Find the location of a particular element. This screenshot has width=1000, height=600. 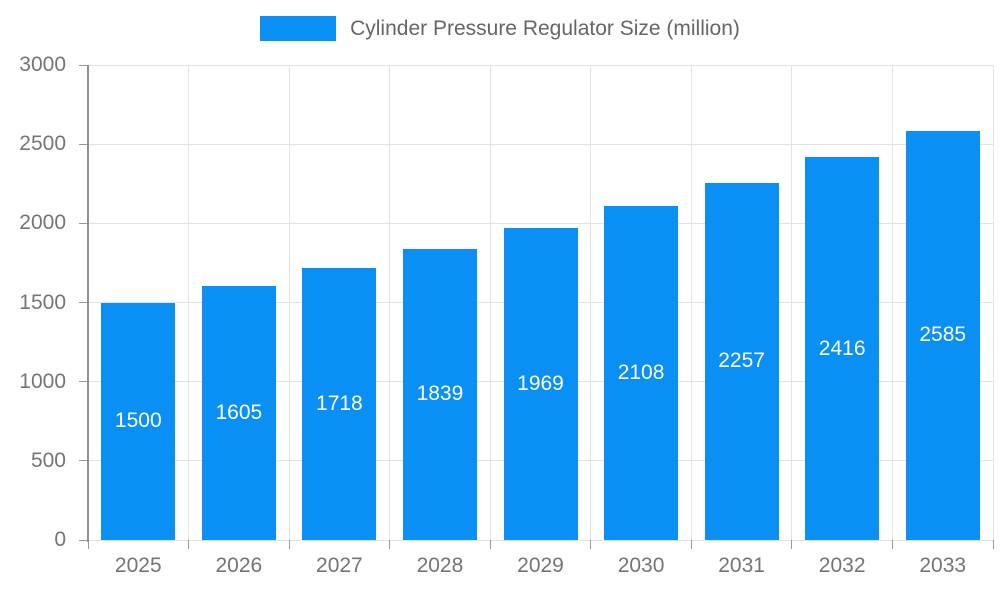

x-axis-label: 2025 is located at coordinates (138, 565).